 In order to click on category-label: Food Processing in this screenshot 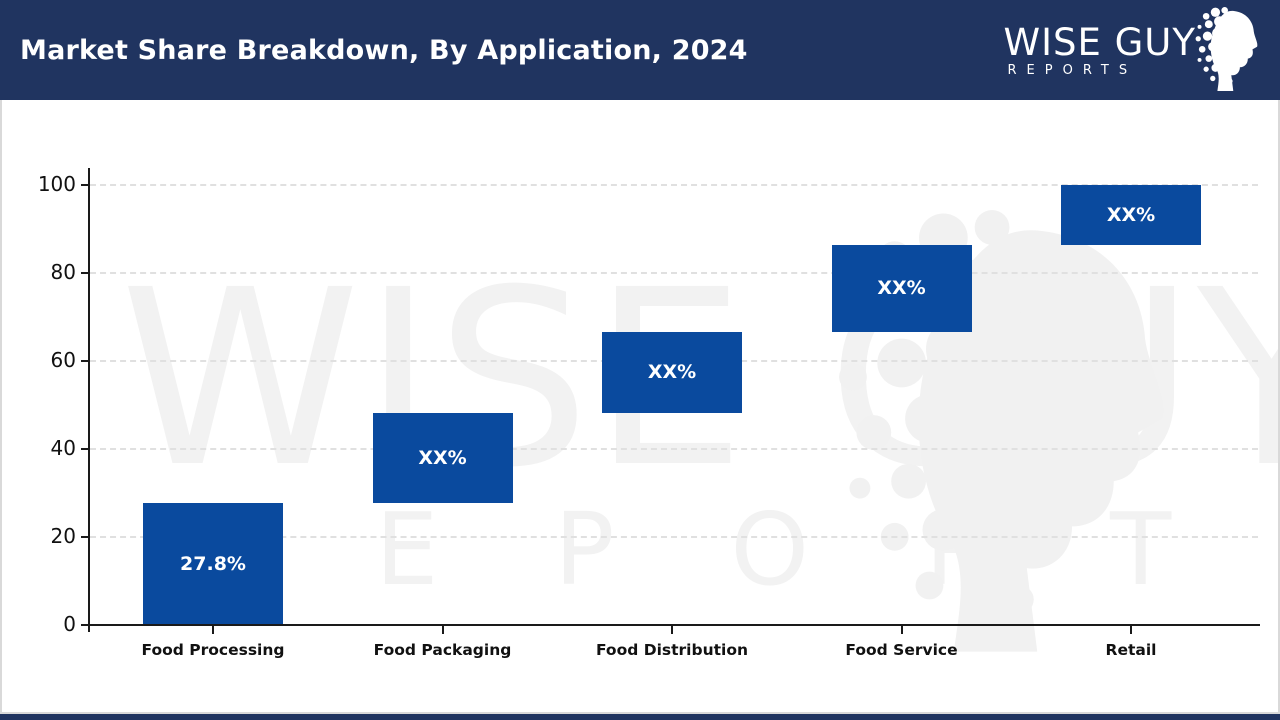, I will do `click(213, 650)`.